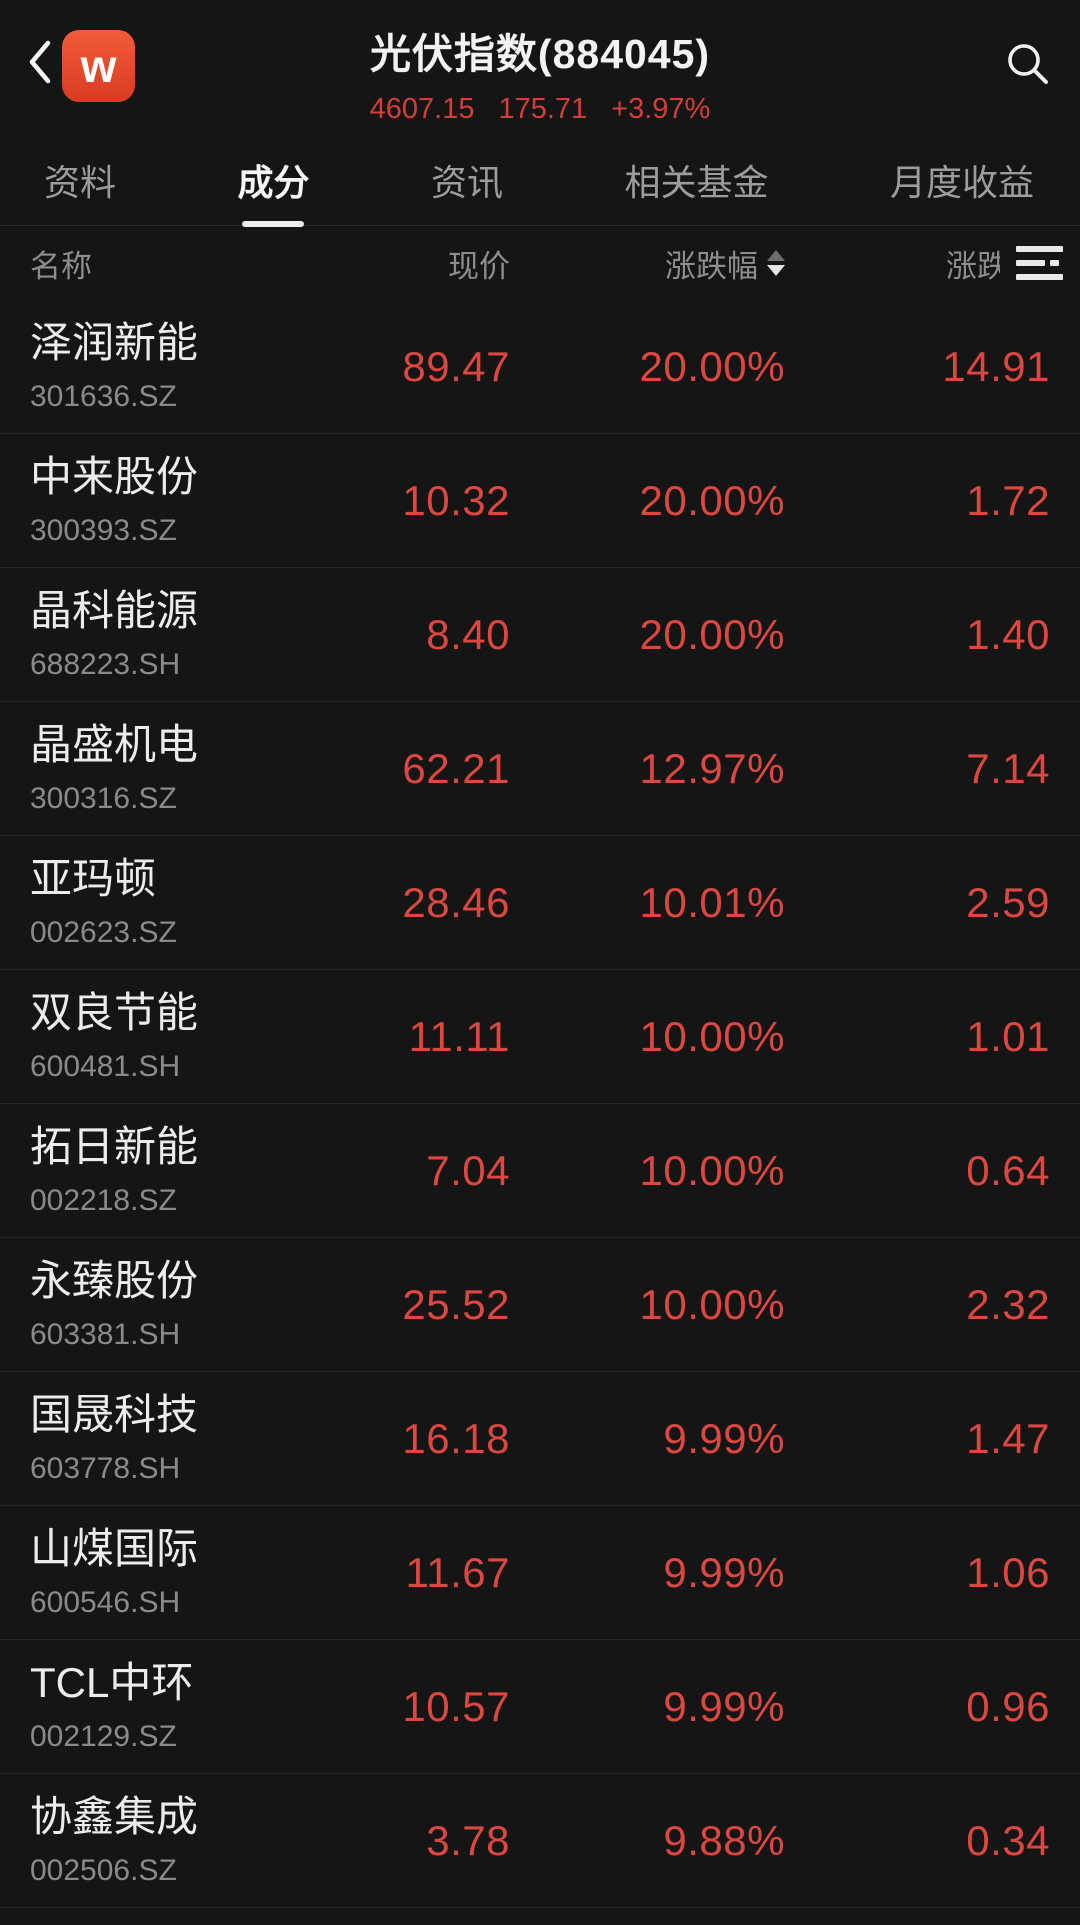  I want to click on tab-constituents: 成分, so click(273, 180).